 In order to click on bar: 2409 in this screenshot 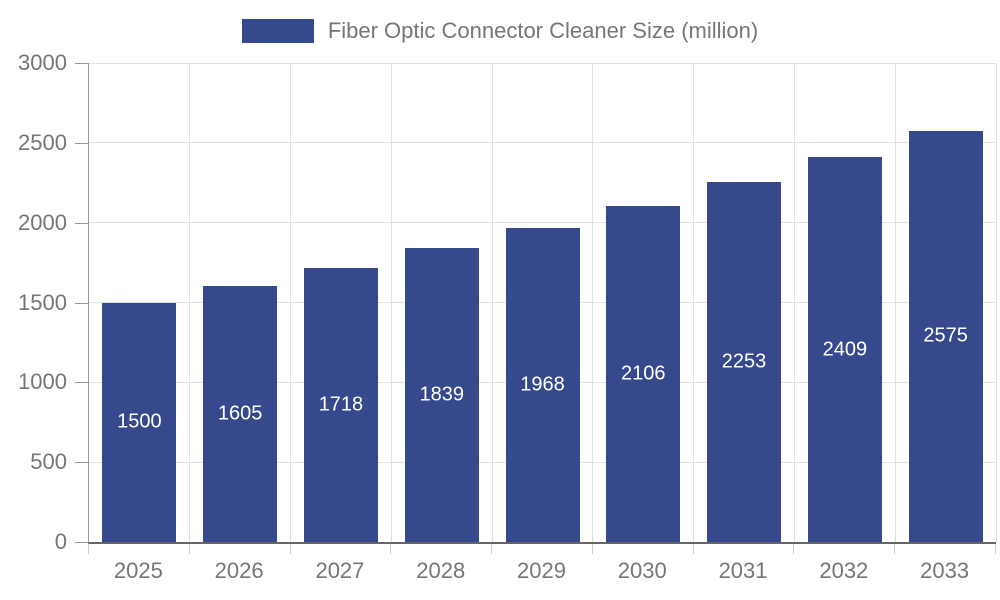, I will do `click(844, 349)`.